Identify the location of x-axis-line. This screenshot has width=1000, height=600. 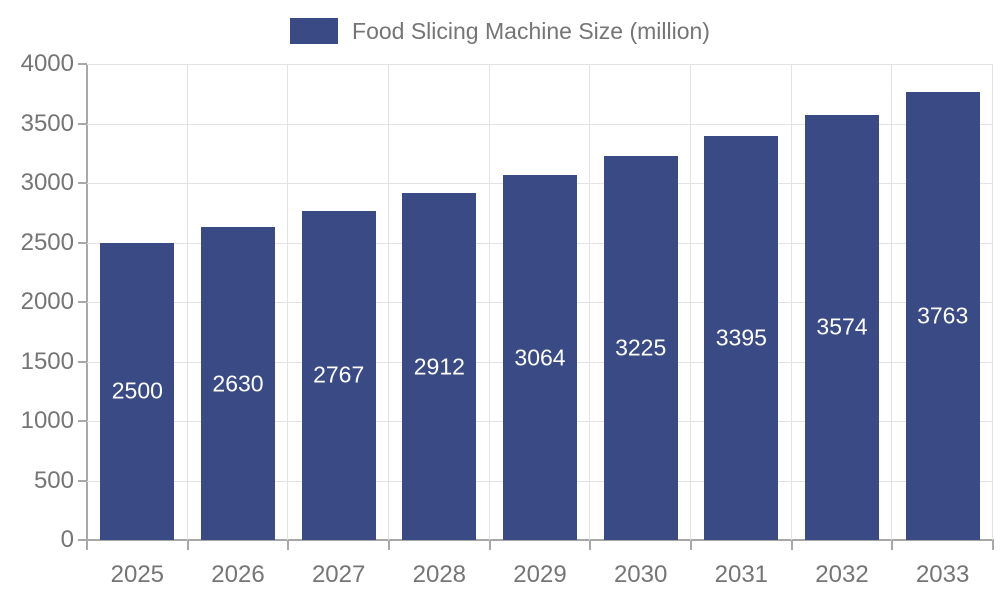
(540, 540).